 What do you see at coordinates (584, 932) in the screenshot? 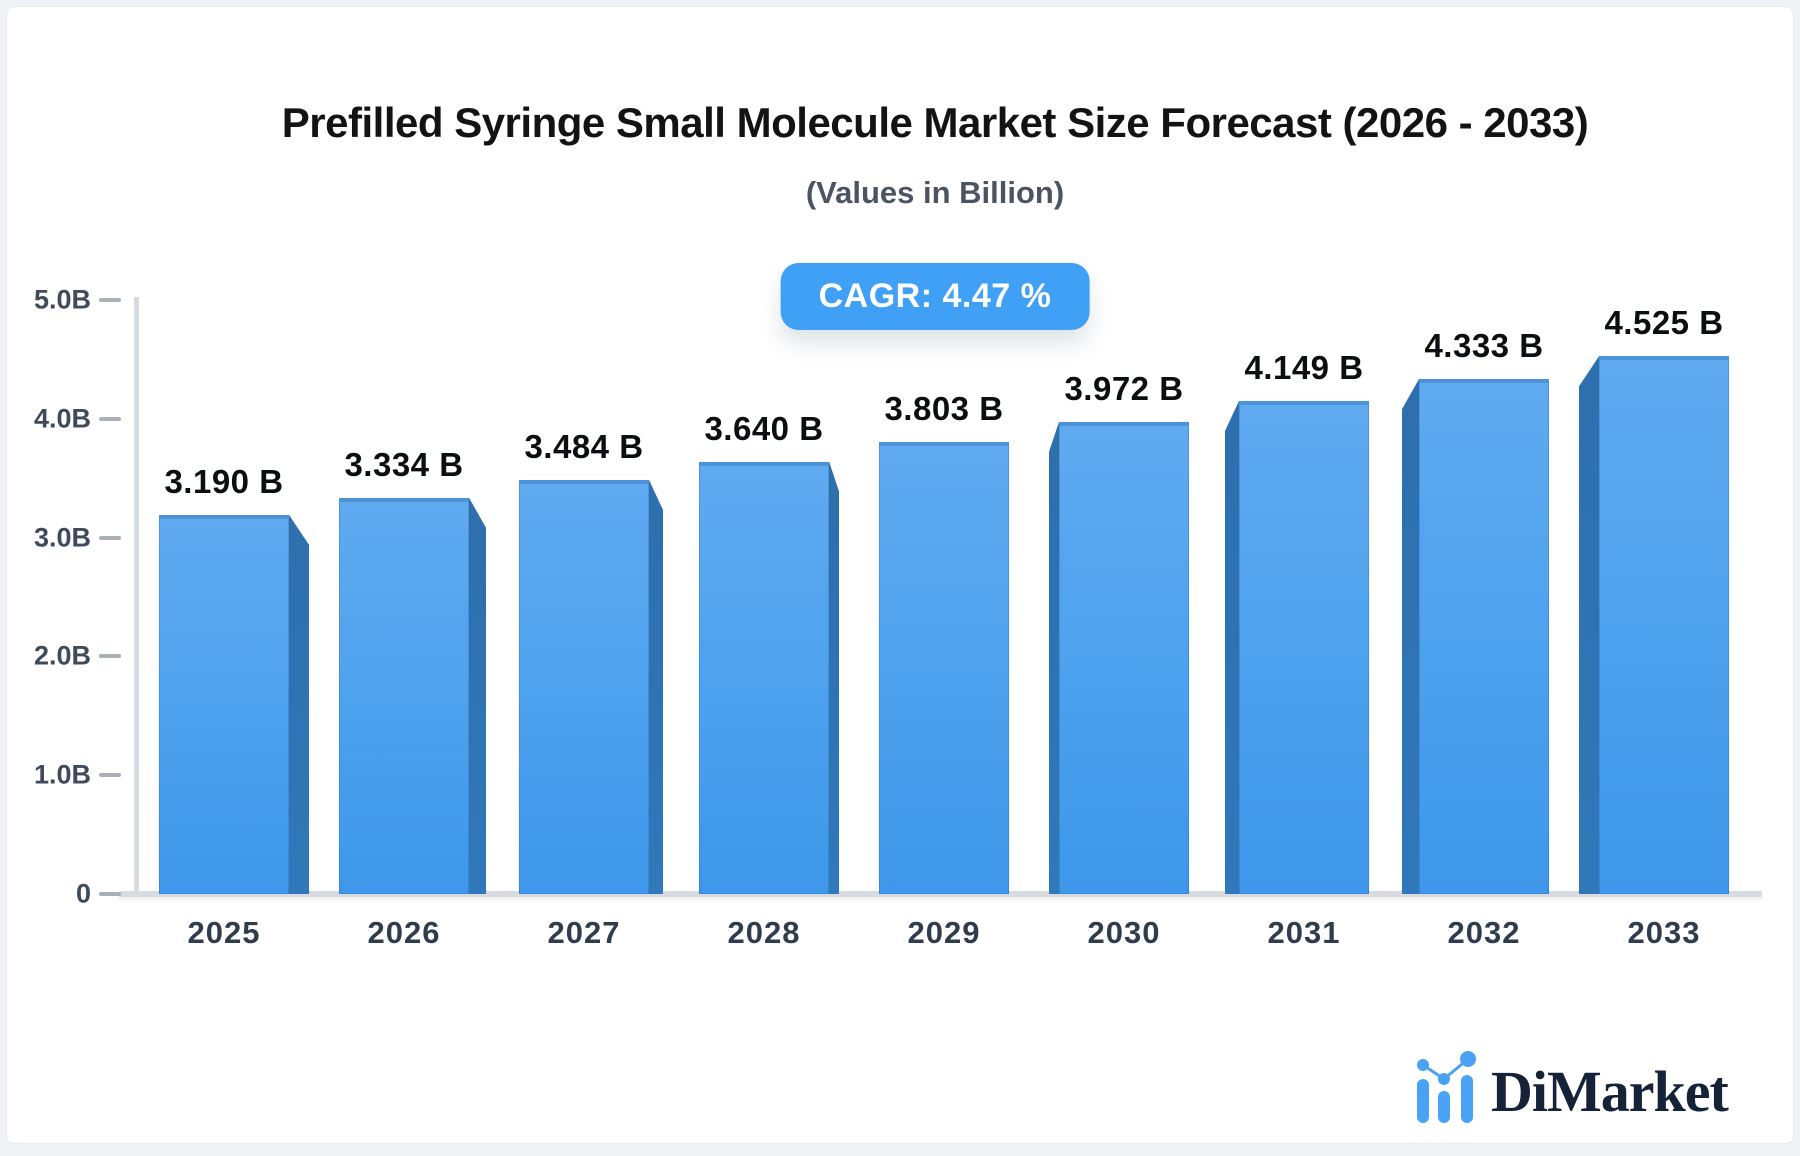
I see `x-label-2027: 2027` at bounding box center [584, 932].